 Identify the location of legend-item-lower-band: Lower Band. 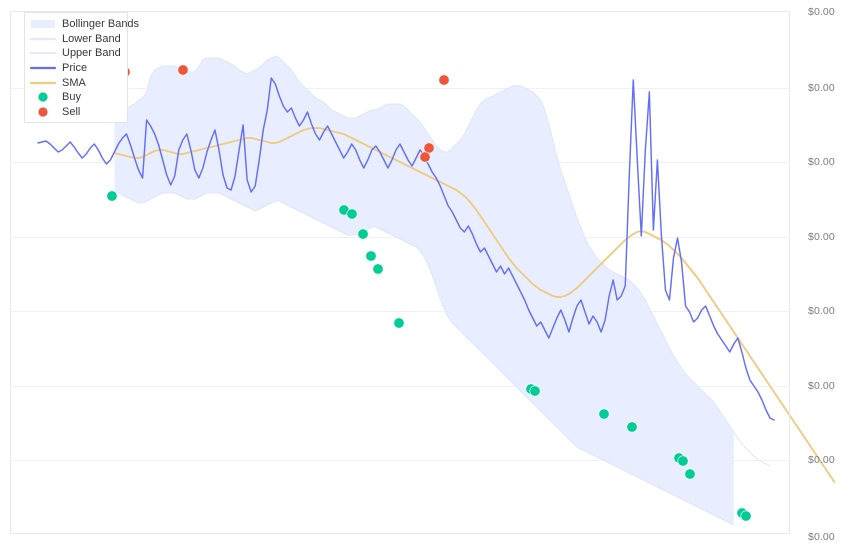
(76, 39).